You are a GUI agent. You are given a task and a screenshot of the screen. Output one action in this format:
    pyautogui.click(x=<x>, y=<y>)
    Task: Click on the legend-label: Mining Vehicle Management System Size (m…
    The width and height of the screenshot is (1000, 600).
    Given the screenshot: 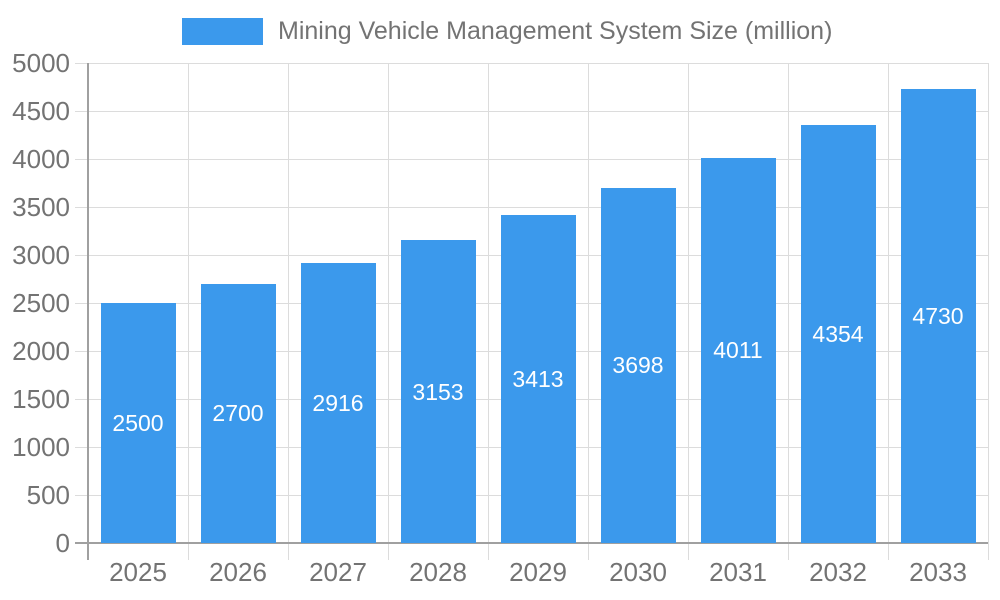 What is the action you would take?
    pyautogui.click(x=555, y=30)
    